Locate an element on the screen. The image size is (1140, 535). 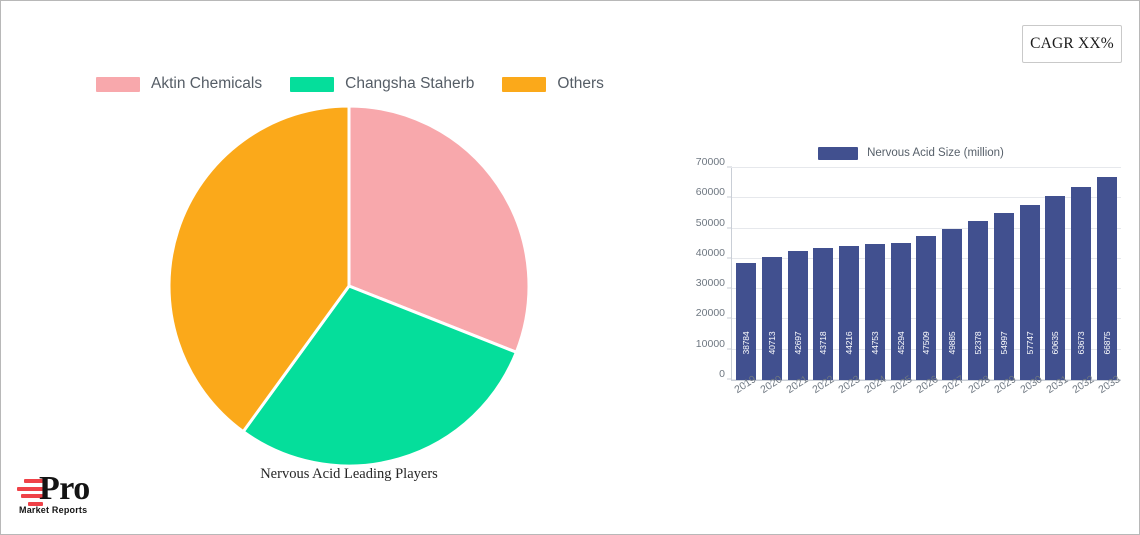
bar-column: 47509 is located at coordinates (926, 274).